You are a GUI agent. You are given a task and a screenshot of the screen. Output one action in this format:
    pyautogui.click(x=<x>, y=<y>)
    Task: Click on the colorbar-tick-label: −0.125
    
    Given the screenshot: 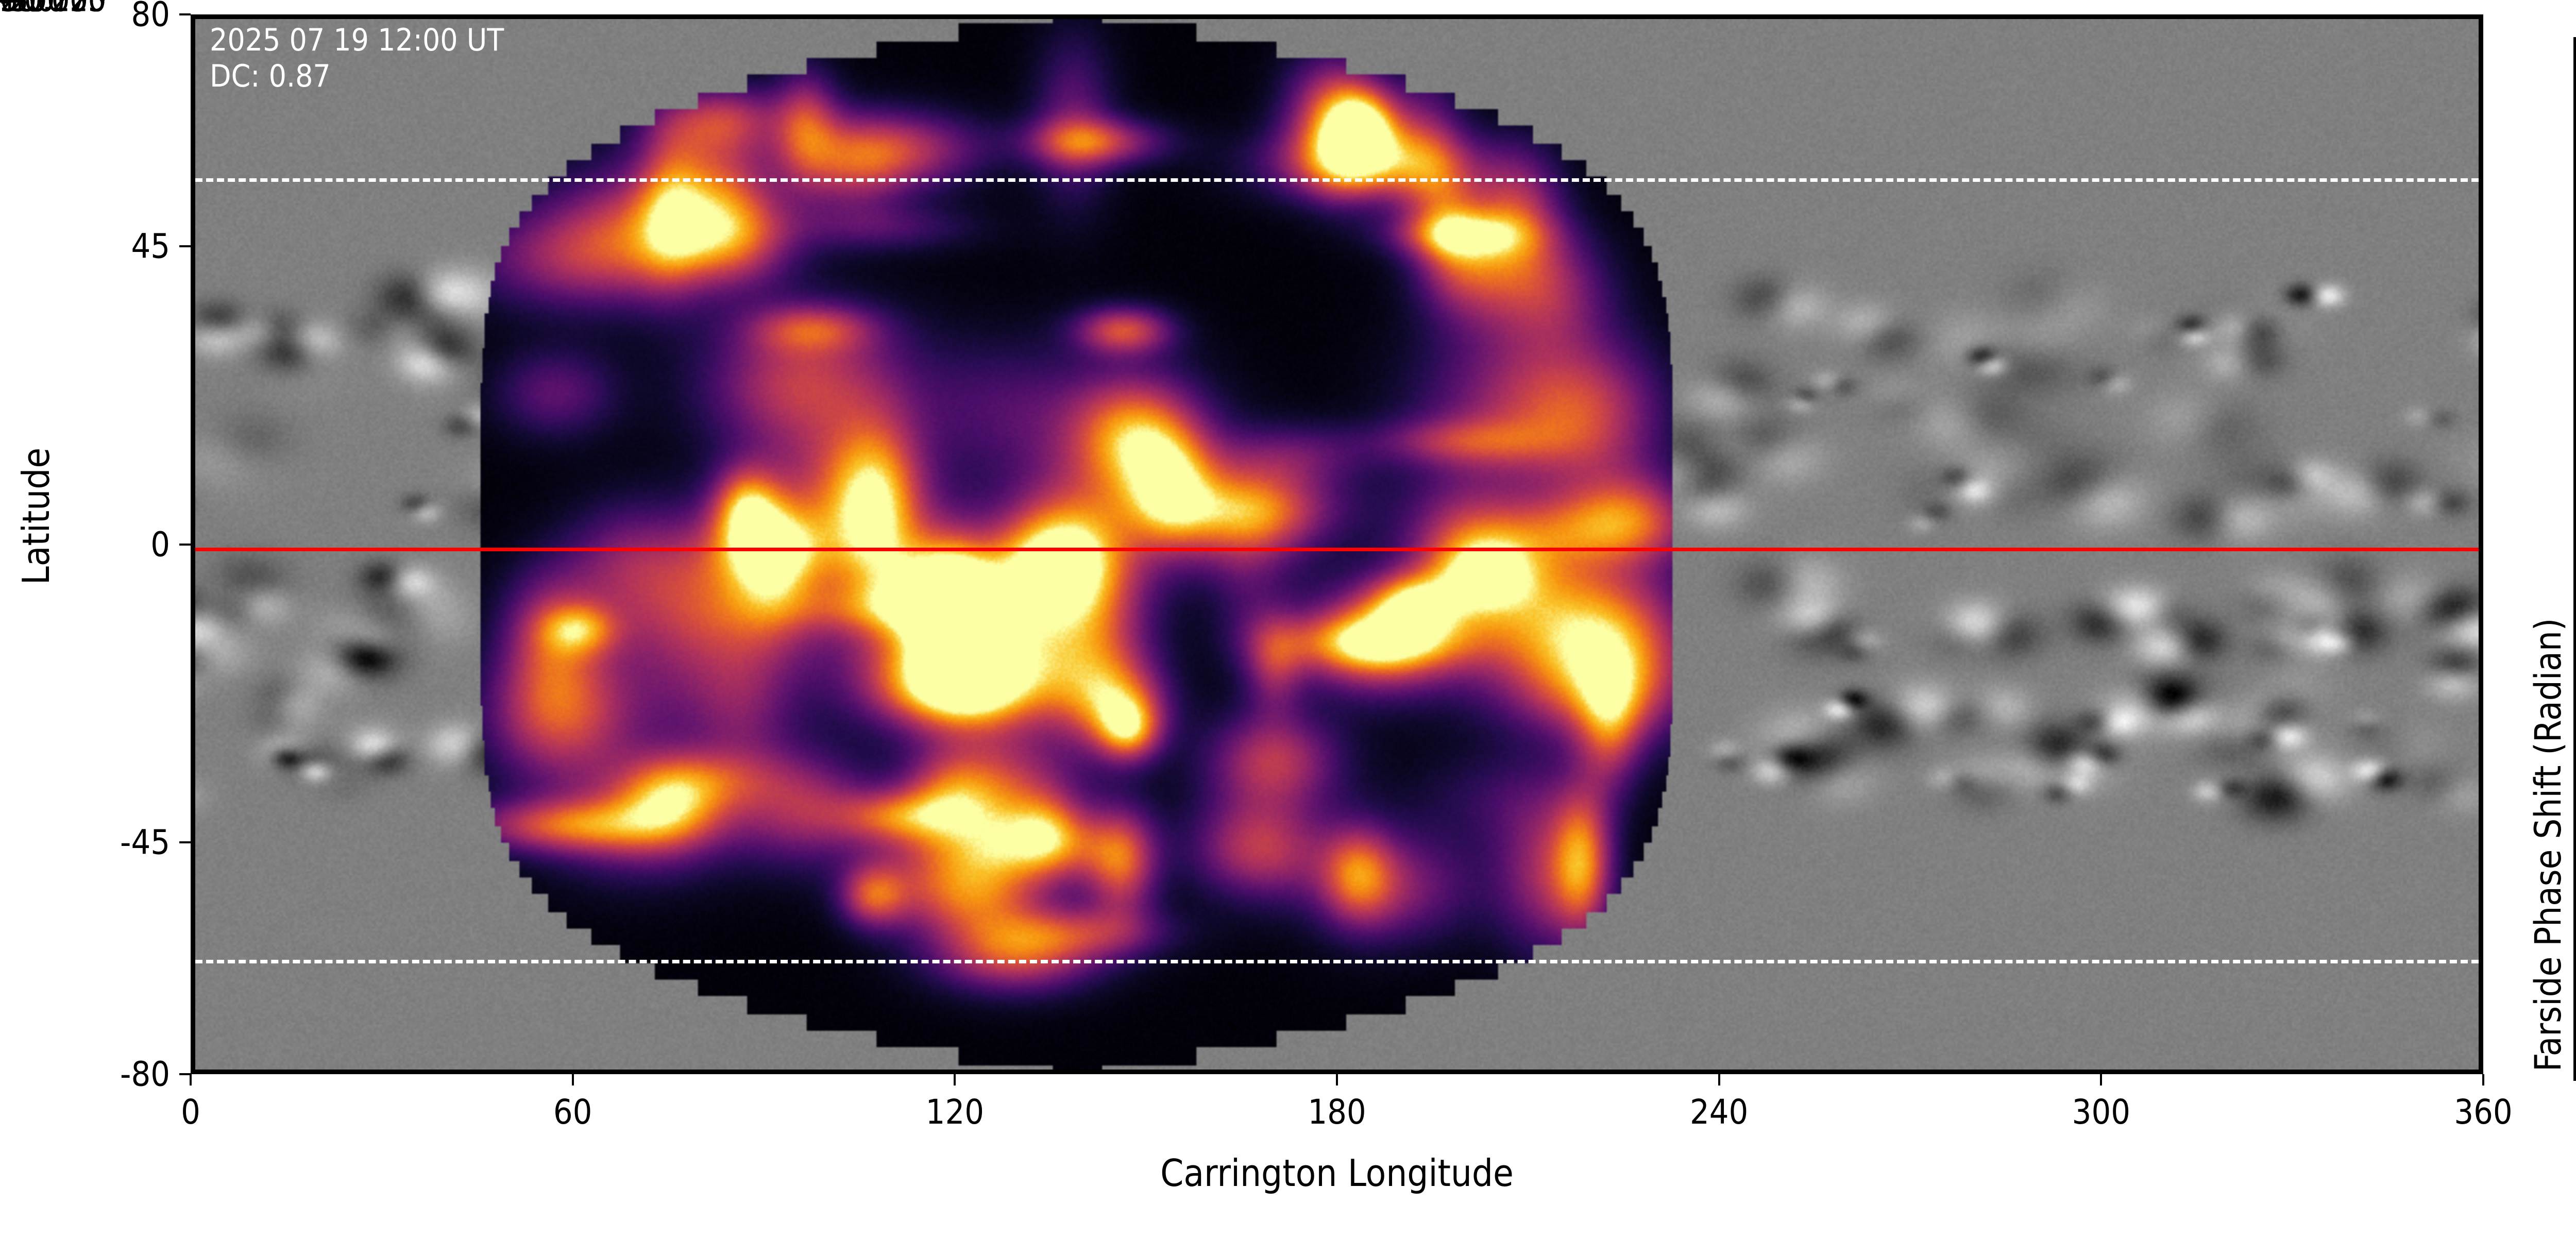 What is the action you would take?
    pyautogui.click(x=53, y=9)
    